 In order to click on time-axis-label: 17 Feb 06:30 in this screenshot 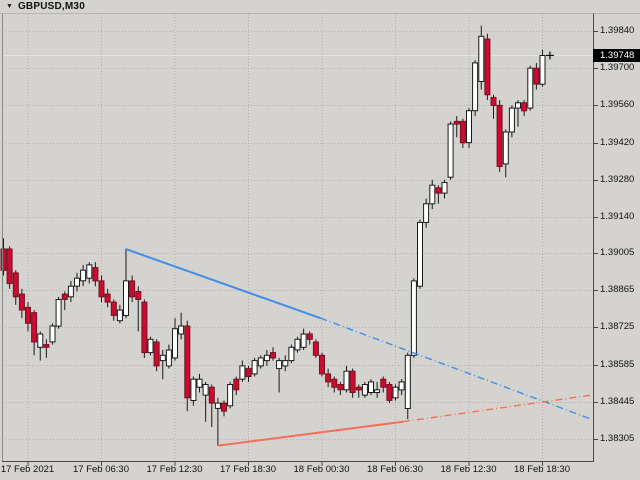, I will do `click(101, 469)`.